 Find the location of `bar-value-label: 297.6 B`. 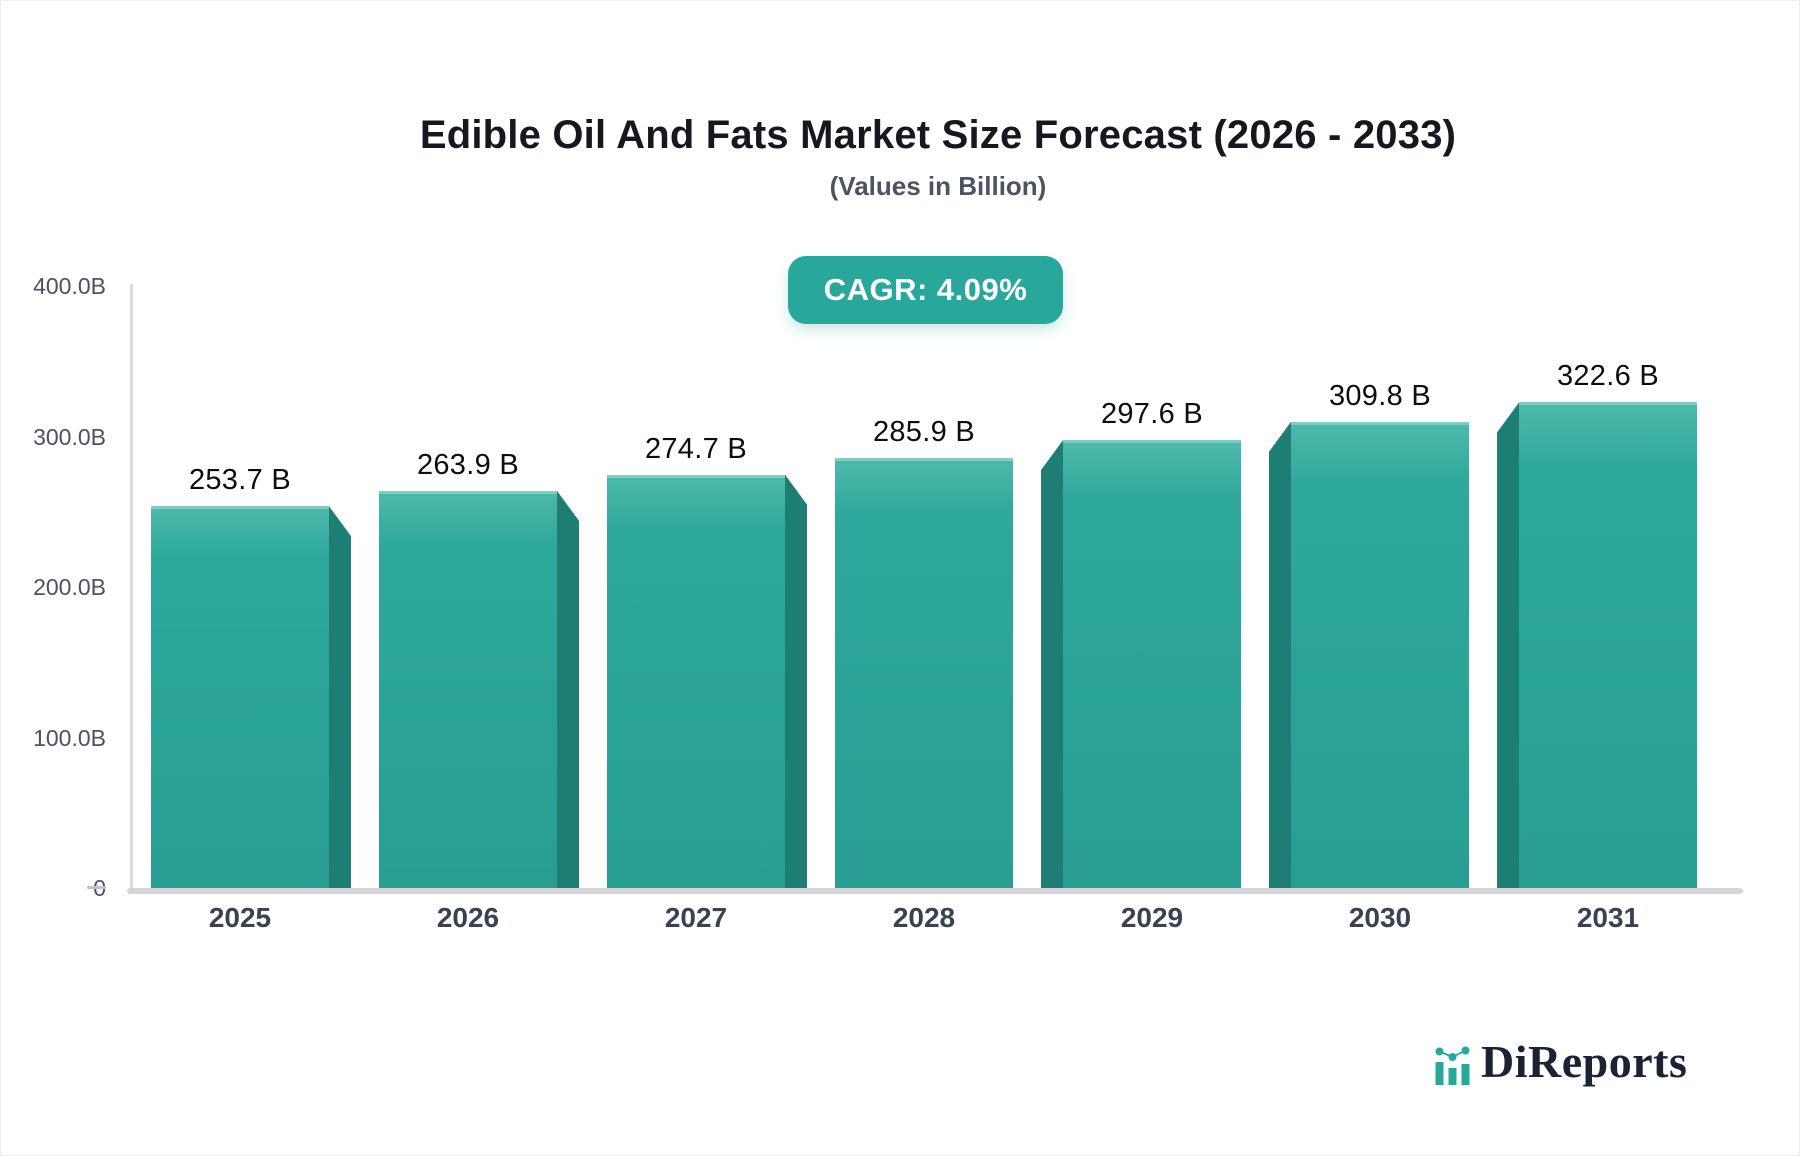

bar-value-label: 297.6 B is located at coordinates (1152, 414).